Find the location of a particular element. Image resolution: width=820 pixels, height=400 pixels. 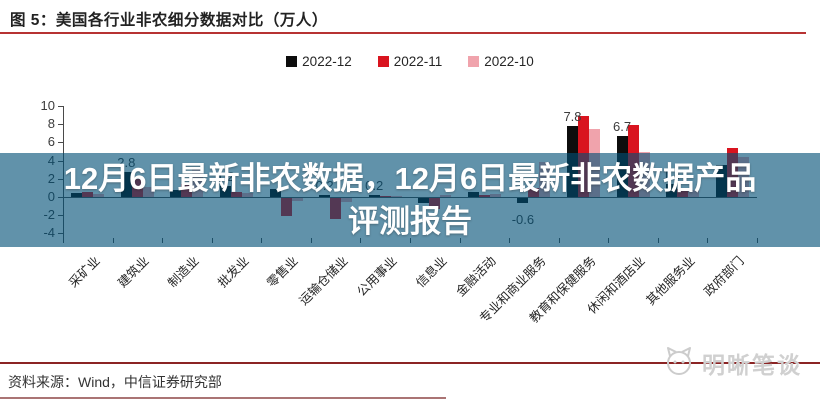

category-label: 制造业 is located at coordinates (183, 272).